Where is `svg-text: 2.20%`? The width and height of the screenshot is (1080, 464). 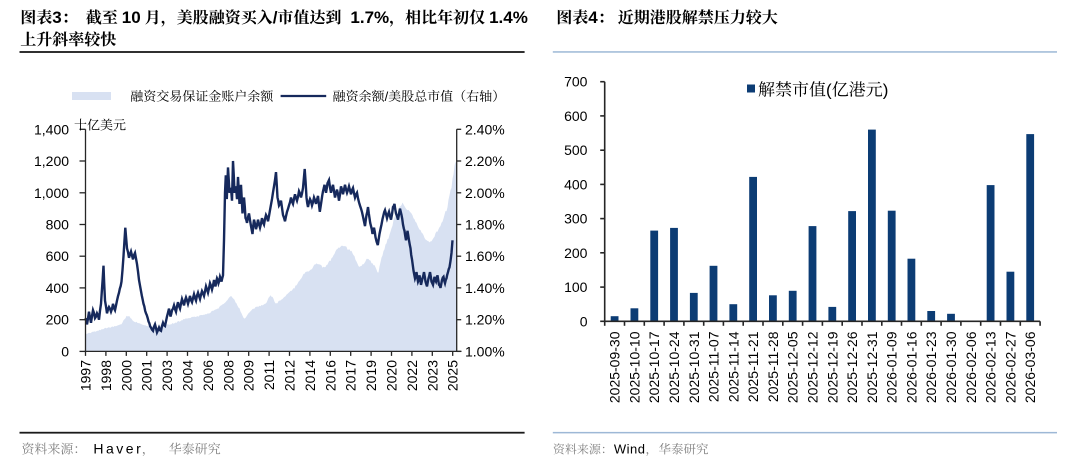
svg-text: 2.20% is located at coordinates (485, 161).